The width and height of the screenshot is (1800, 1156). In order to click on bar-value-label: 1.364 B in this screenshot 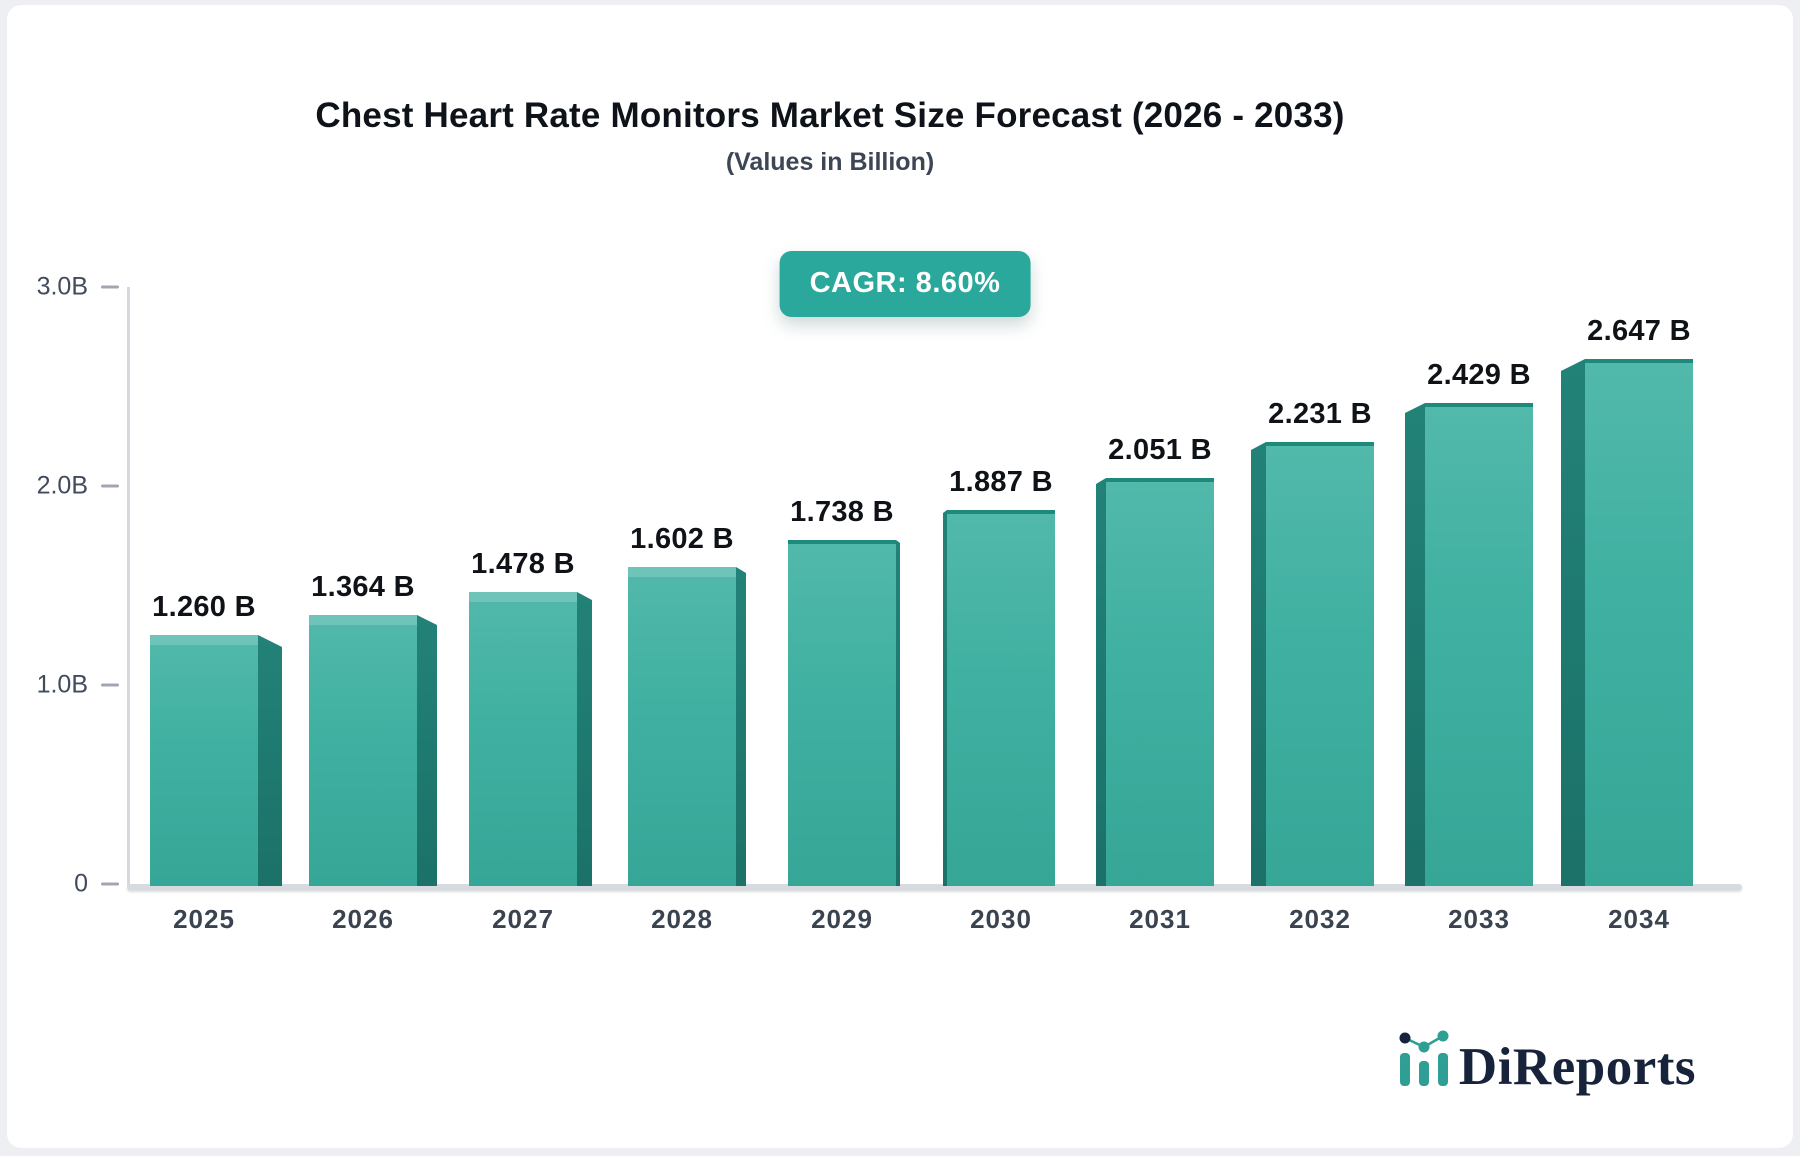, I will do `click(363, 587)`.